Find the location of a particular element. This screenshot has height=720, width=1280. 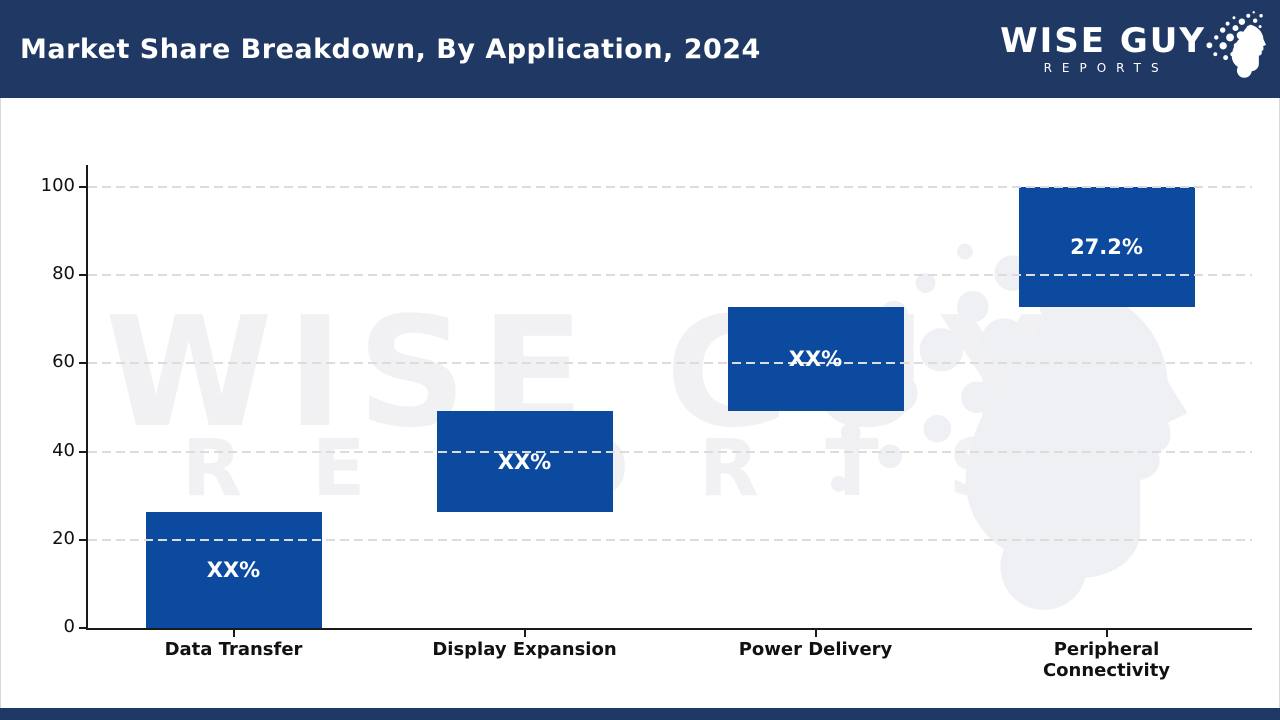

y-tick-label-40: 40 is located at coordinates (63, 450).